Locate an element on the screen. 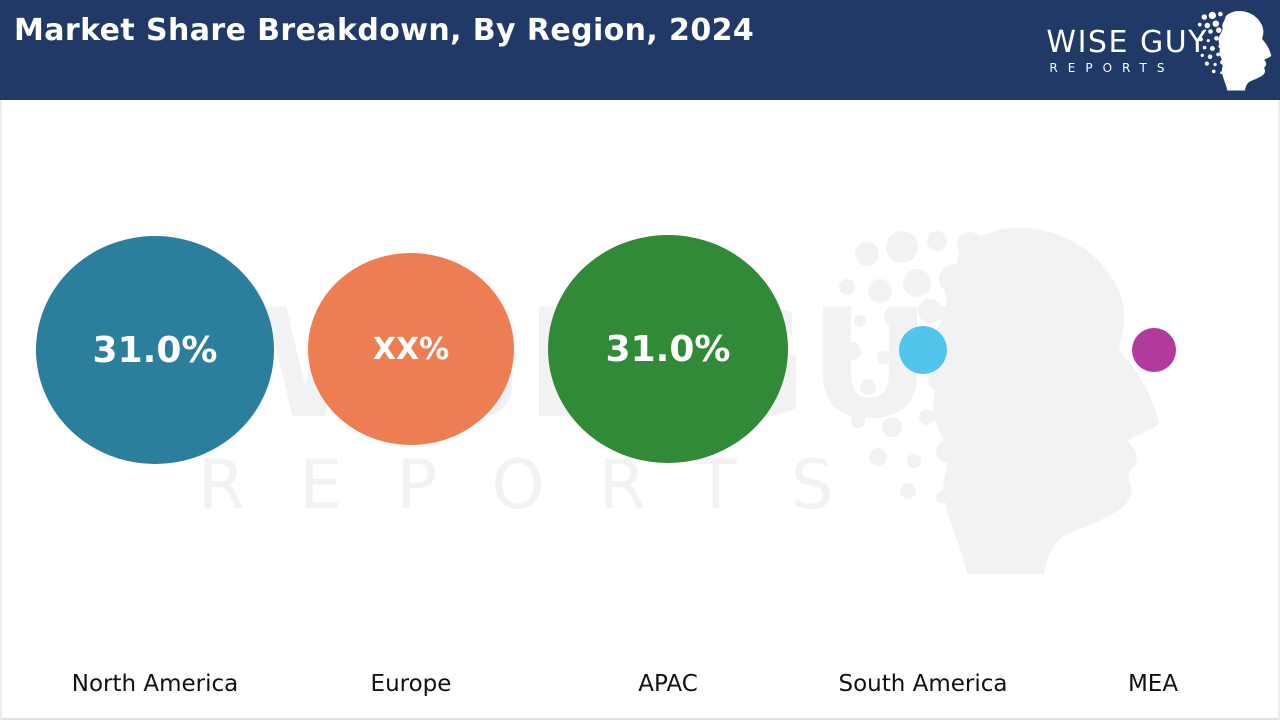 The width and height of the screenshot is (1280, 720). bubble-europe-value: XX% is located at coordinates (411, 349).